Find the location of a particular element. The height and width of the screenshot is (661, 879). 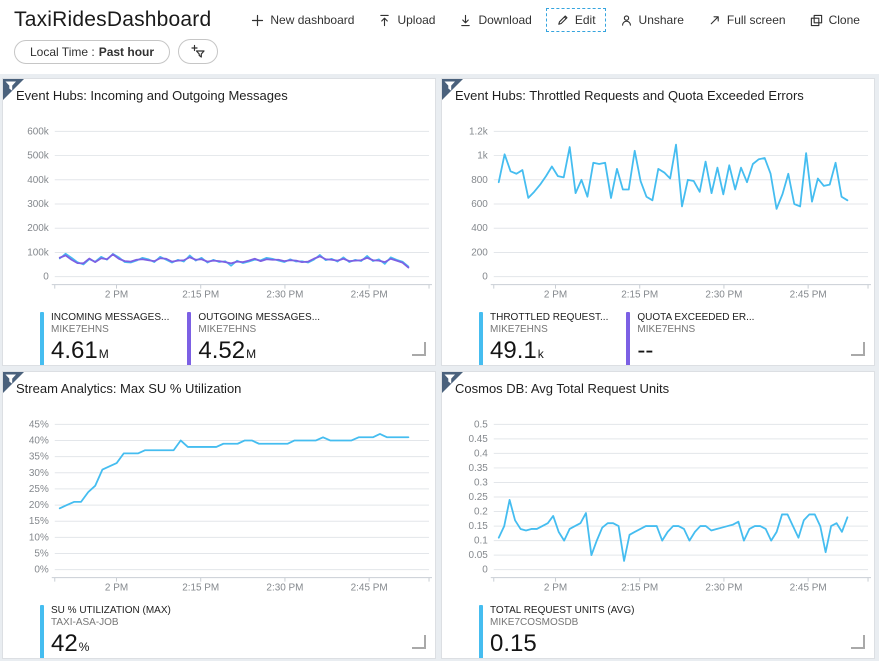

metric-value: 49.1k is located at coordinates (517, 350).